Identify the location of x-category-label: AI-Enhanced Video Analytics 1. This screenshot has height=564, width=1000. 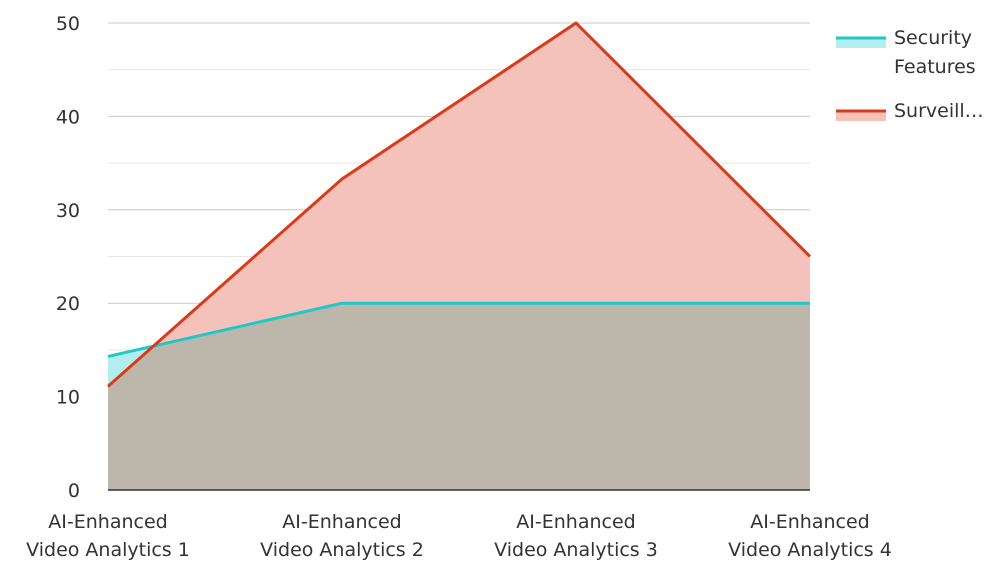
(108, 536).